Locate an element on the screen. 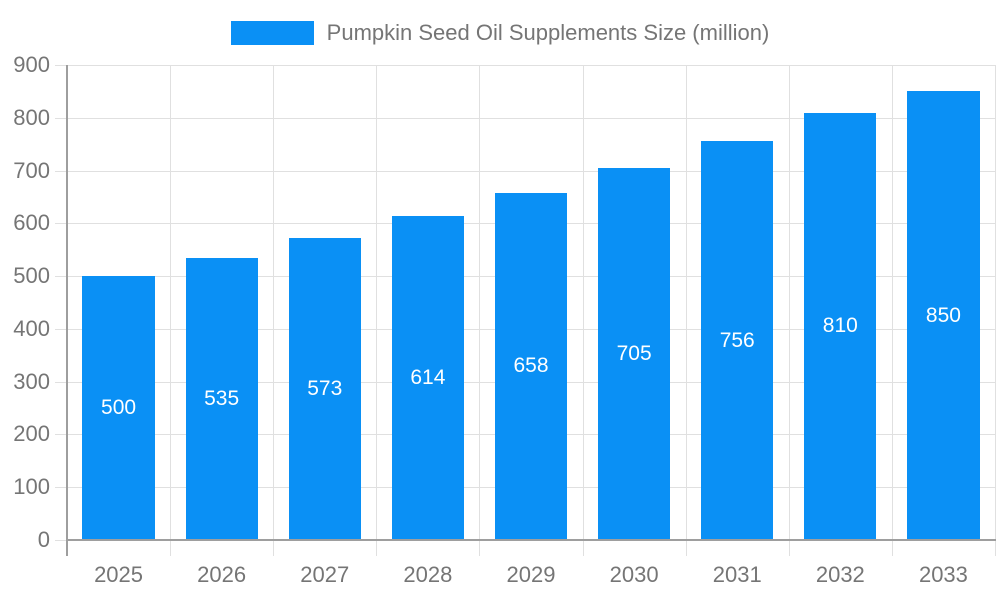  bar-value-label: 850 is located at coordinates (943, 315).